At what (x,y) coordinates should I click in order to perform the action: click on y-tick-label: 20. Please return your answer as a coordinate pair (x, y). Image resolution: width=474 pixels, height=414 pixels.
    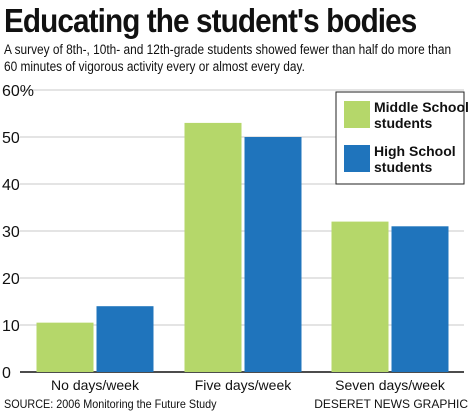
    Looking at the image, I should click on (11, 279).